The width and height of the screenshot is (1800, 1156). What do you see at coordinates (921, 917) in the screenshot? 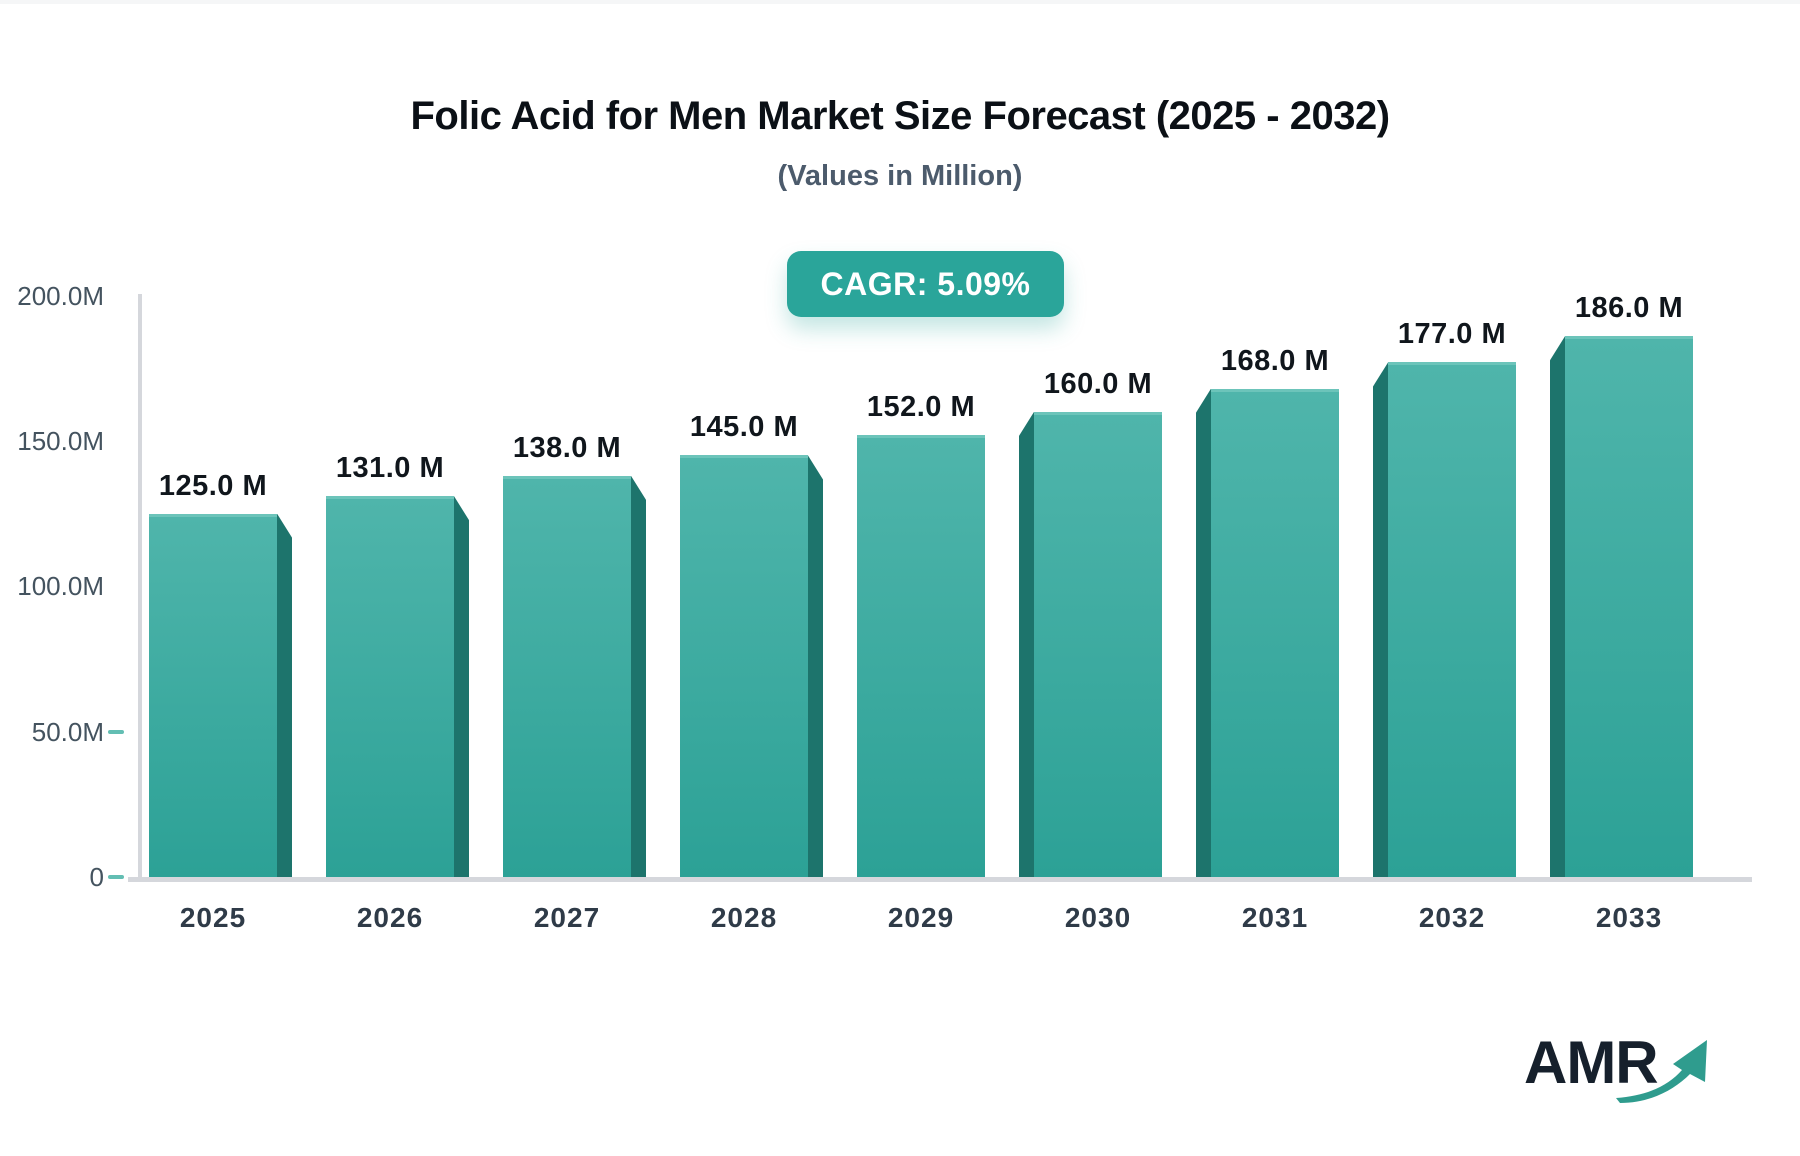
I see `x-axis-label-2029: 2029` at bounding box center [921, 917].